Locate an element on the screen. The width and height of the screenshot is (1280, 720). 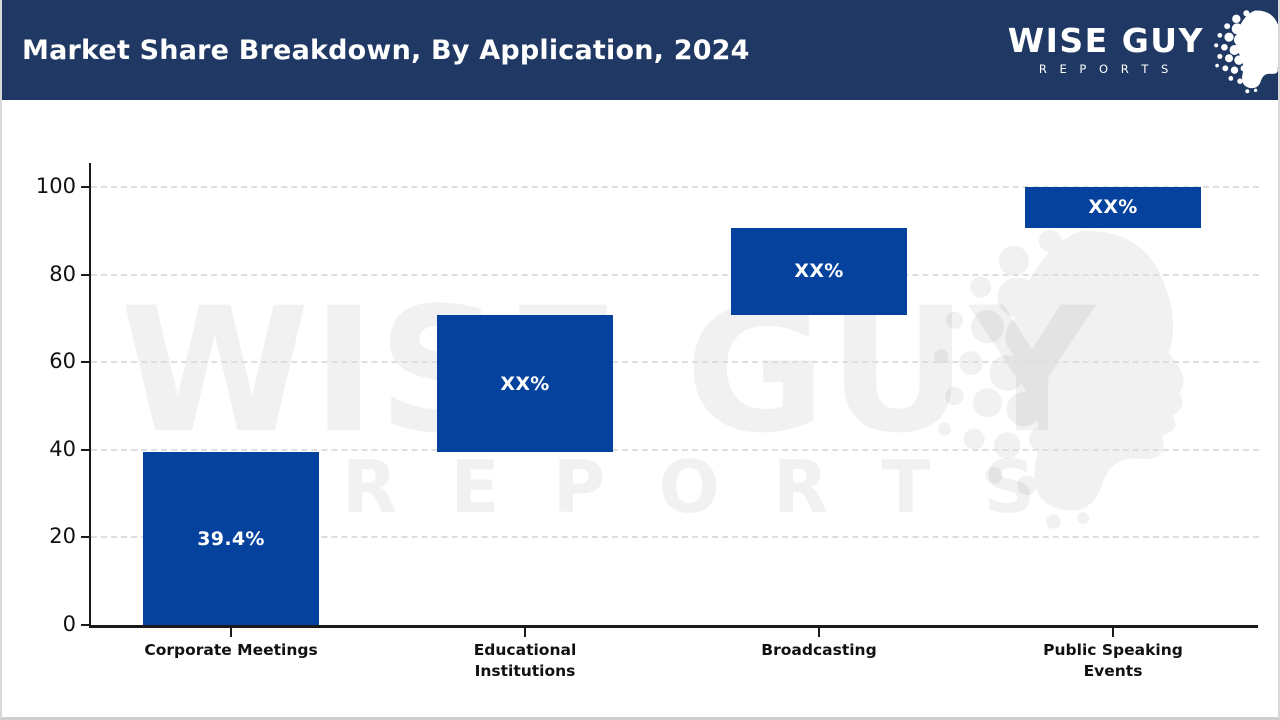
x-category-label-line: Public Speaking is located at coordinates (1113, 650).